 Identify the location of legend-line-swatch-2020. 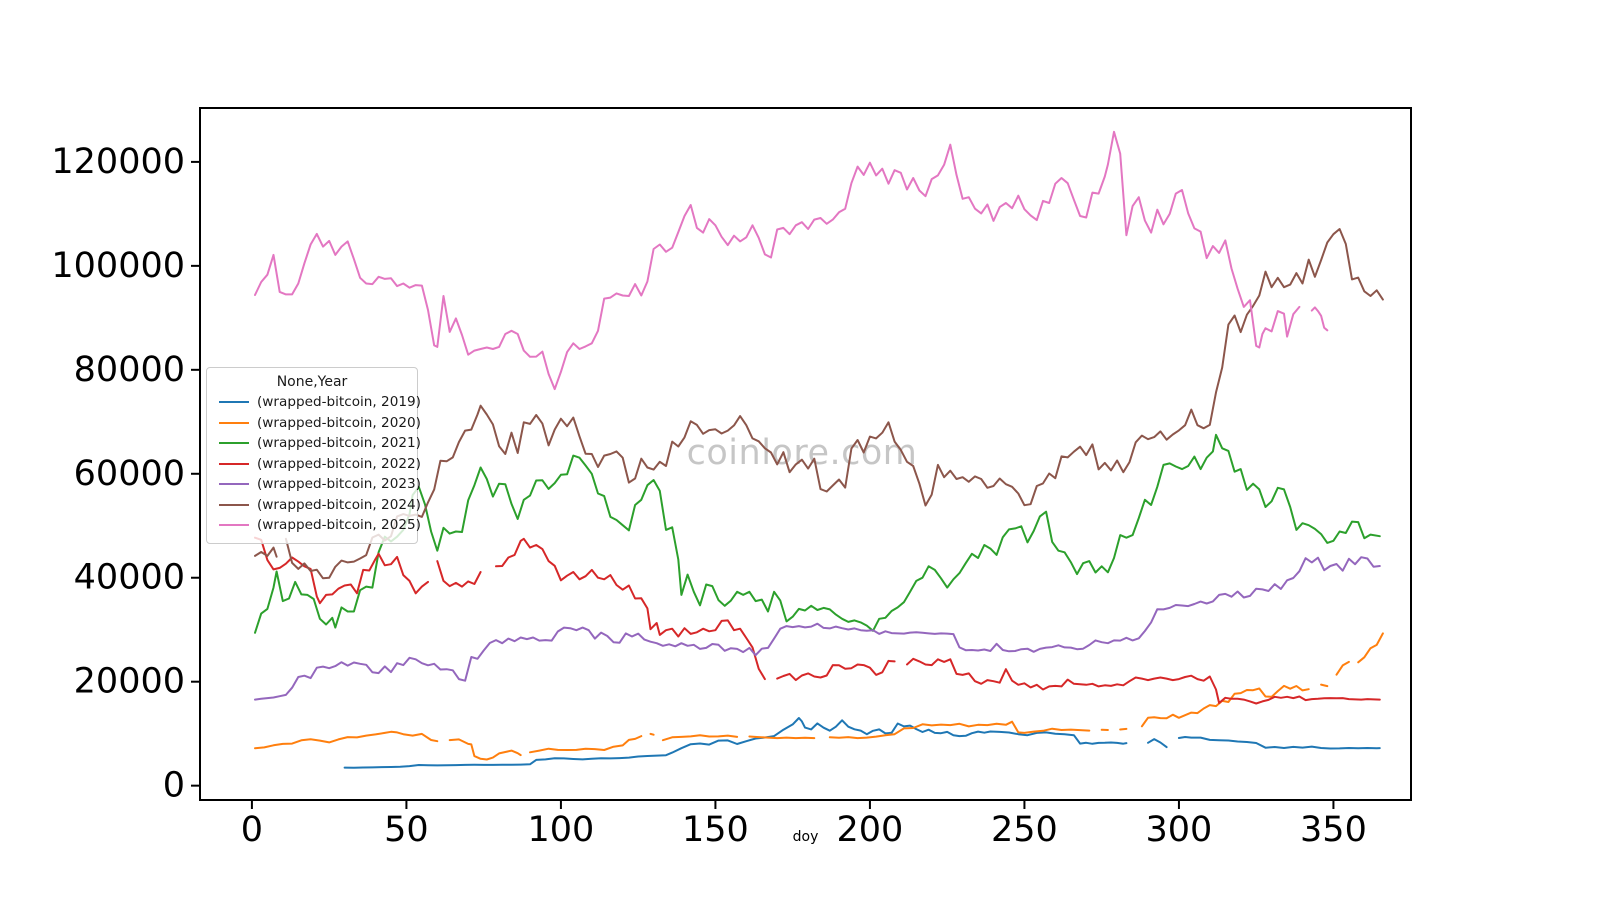
(234, 422).